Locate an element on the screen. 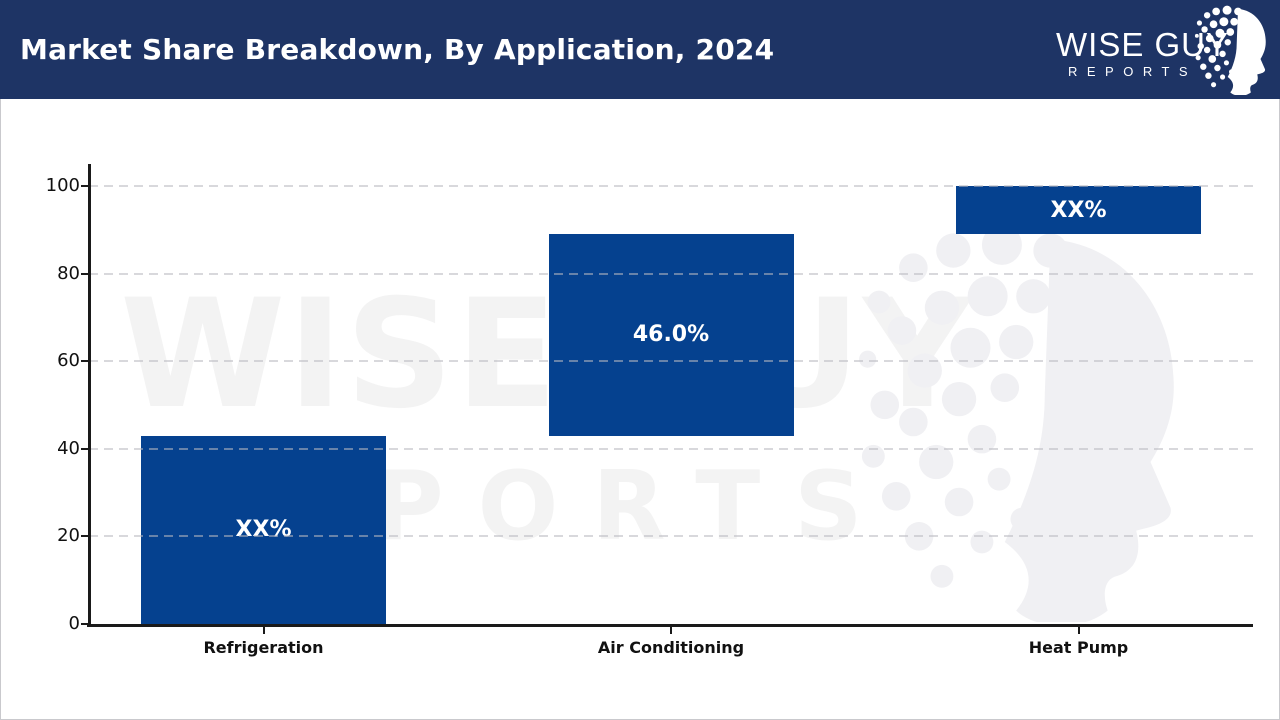 The height and width of the screenshot is (720, 1280). category-label-air-conditioning: Air Conditioning is located at coordinates (671, 647).